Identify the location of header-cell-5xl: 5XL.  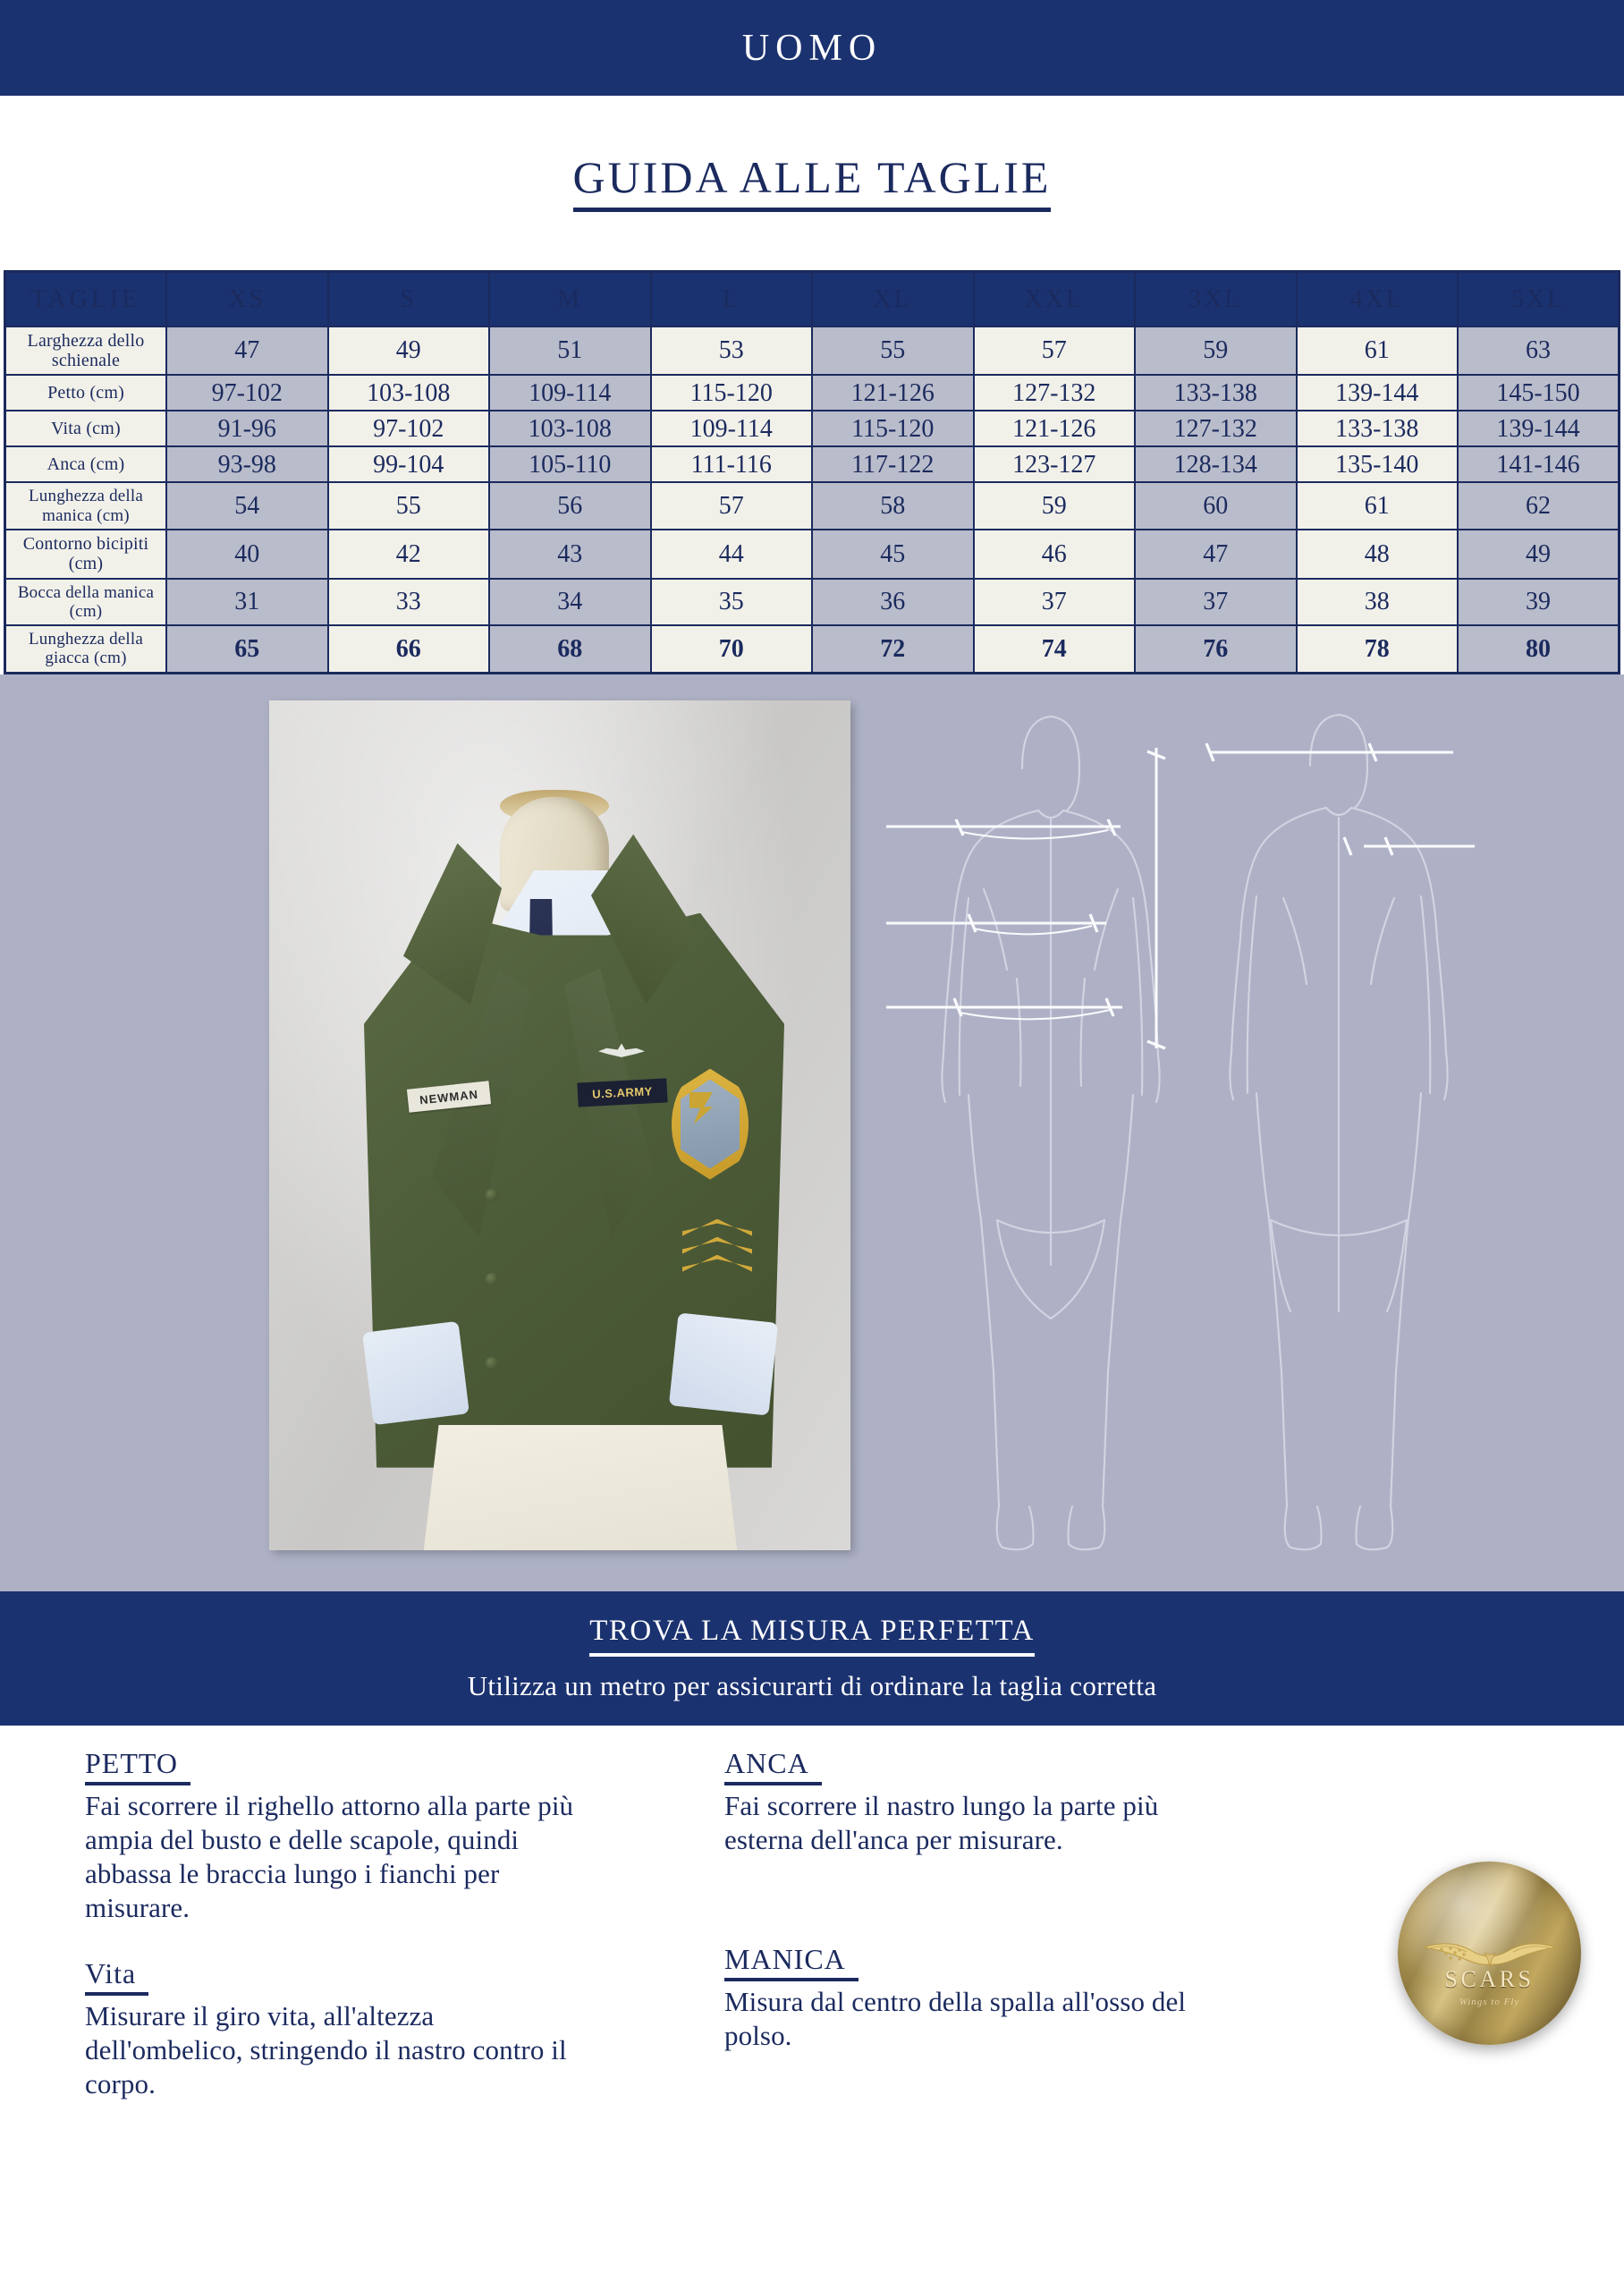
(1538, 298).